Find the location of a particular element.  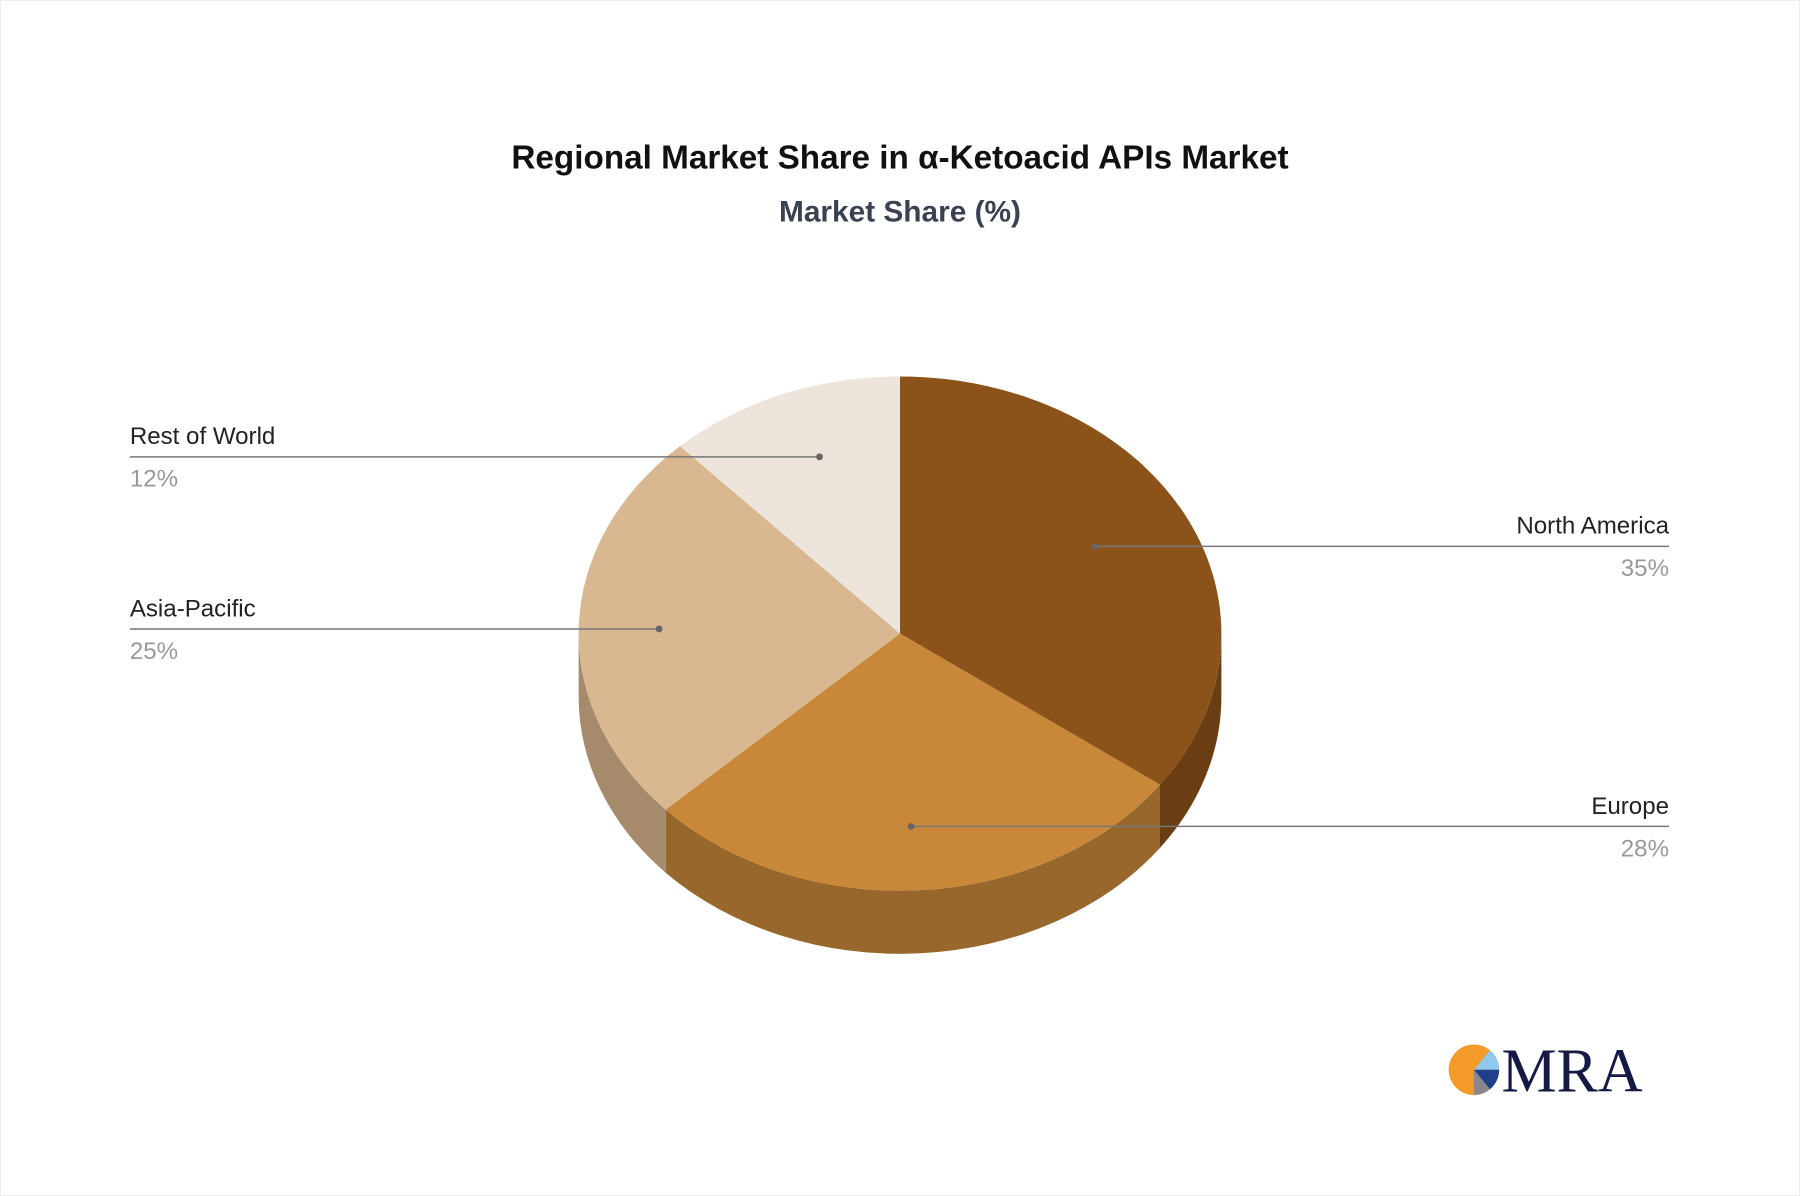

slice-side-north-america is located at coordinates (1191, 740).